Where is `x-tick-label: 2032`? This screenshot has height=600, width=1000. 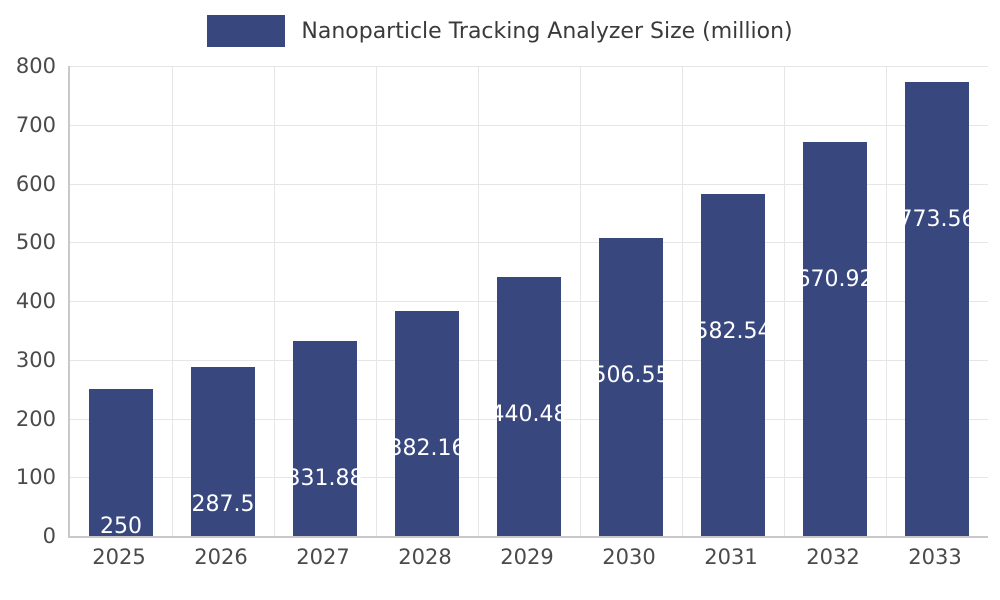 x-tick-label: 2032 is located at coordinates (833, 557).